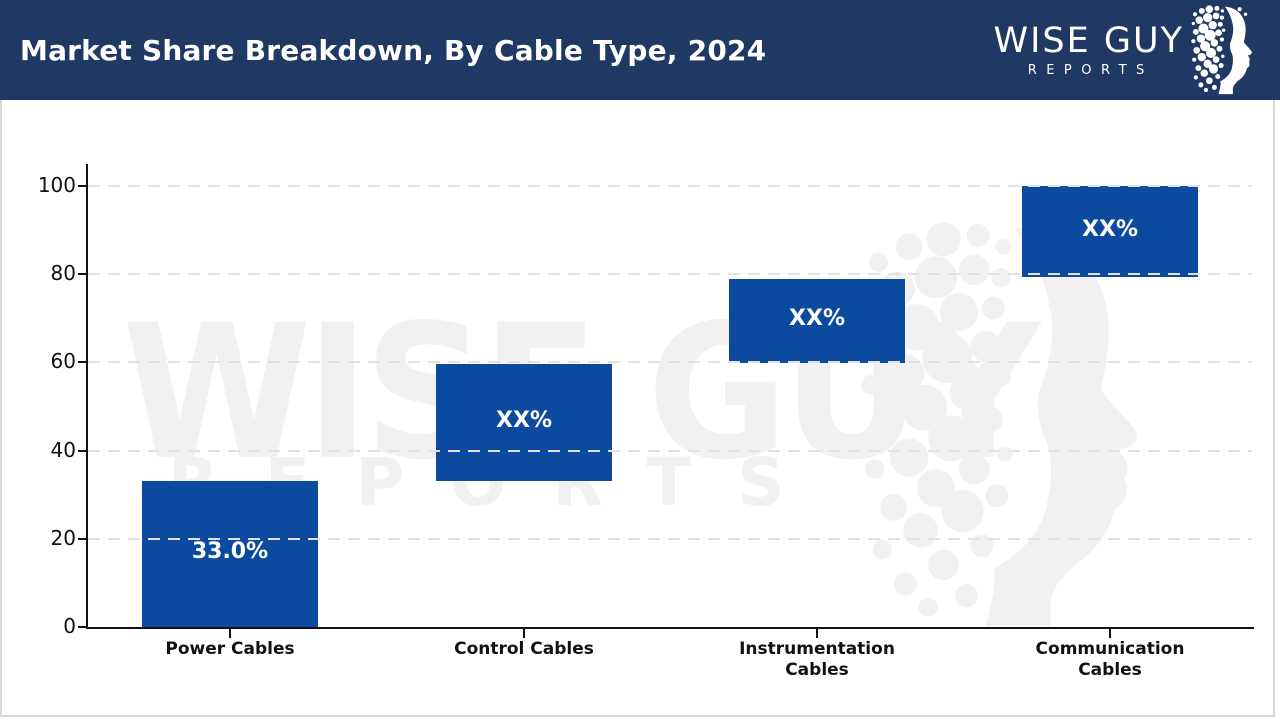 This screenshot has width=1280, height=720. Describe the element at coordinates (817, 659) in the screenshot. I see `category-label: Instrumentation Cables` at that location.